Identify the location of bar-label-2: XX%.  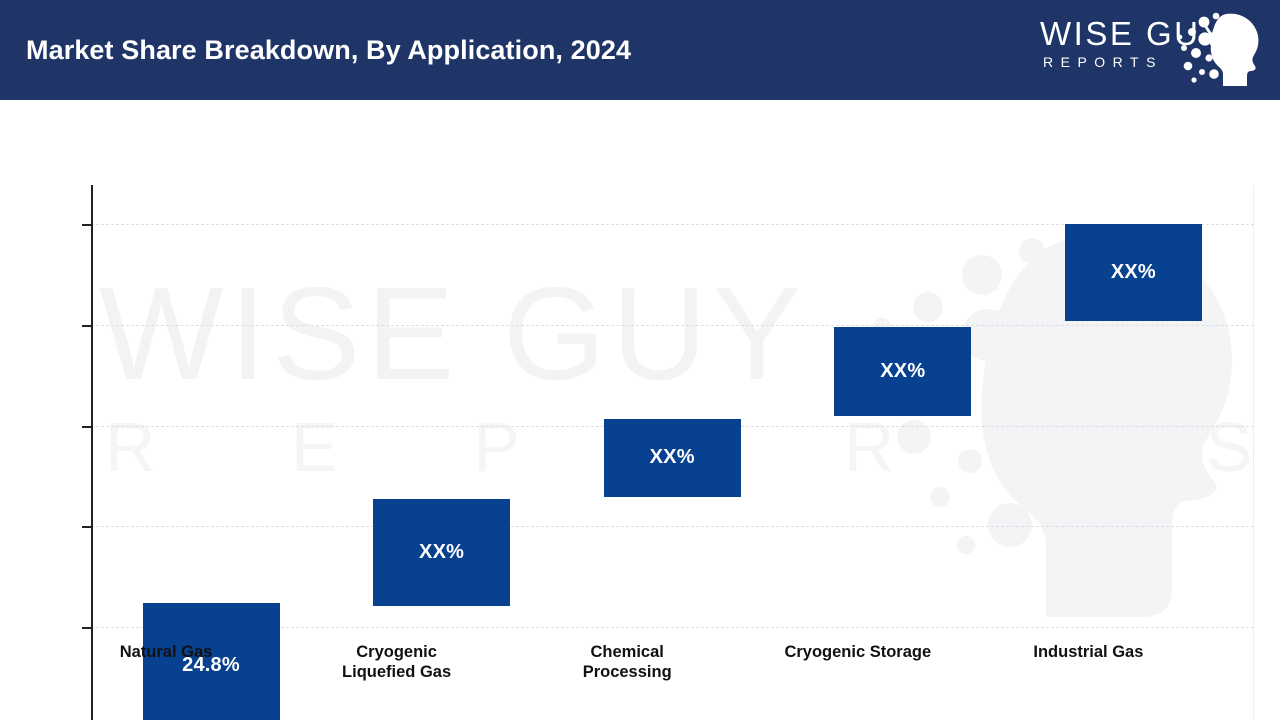
(672, 457).